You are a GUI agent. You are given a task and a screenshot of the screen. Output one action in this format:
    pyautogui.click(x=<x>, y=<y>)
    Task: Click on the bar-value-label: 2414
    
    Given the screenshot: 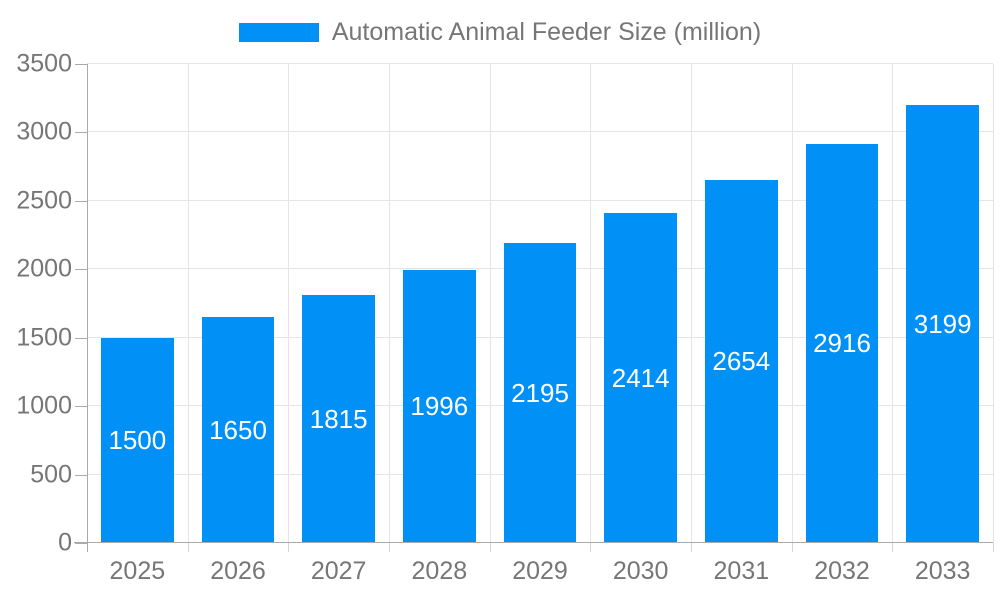 What is the action you would take?
    pyautogui.click(x=640, y=377)
    